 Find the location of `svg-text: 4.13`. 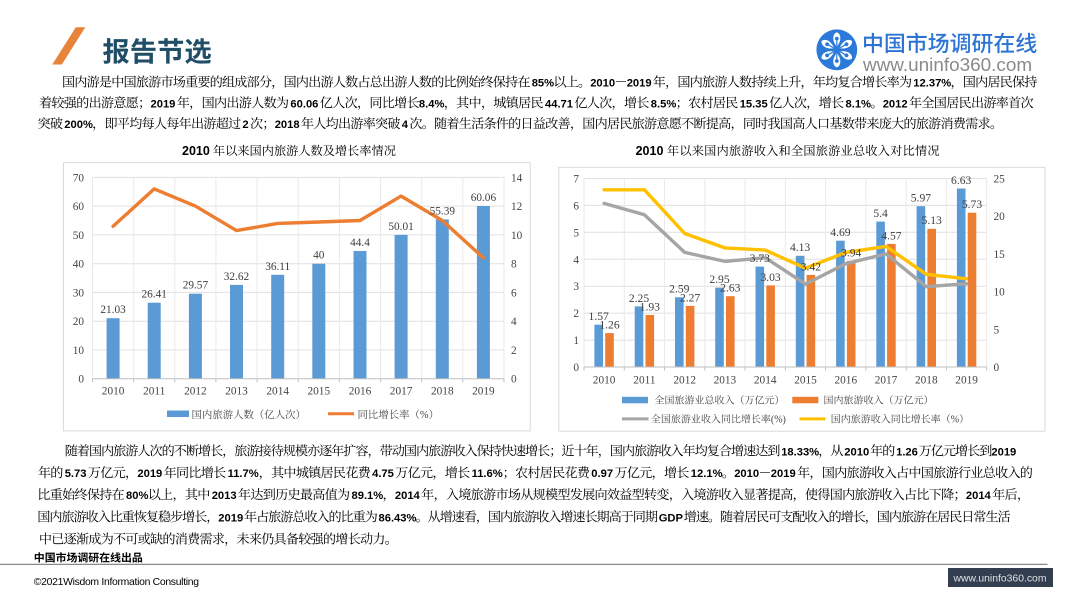

svg-text: 4.13 is located at coordinates (800, 247).